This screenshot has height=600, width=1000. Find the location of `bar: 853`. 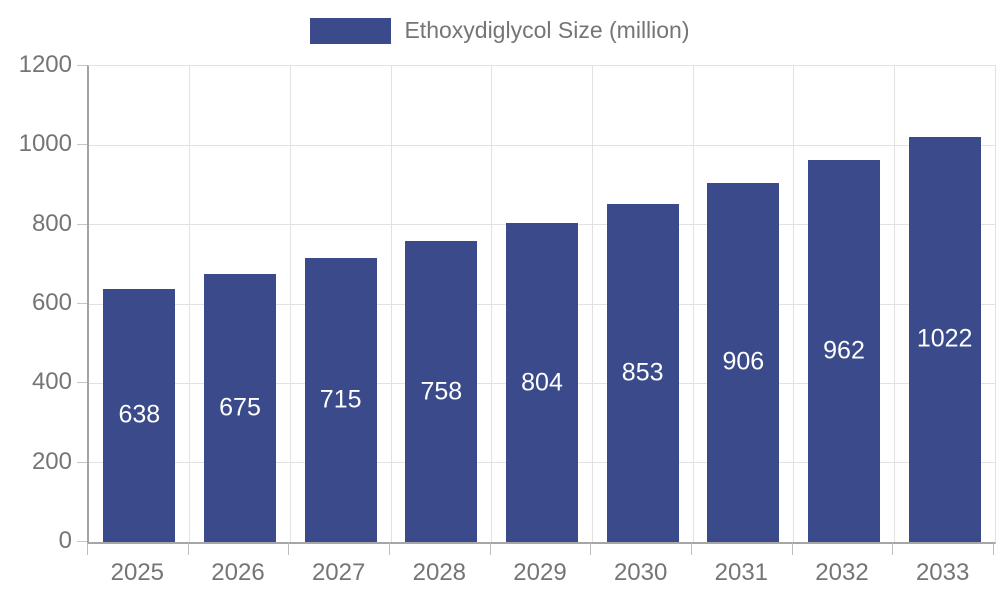

bar: 853 is located at coordinates (642, 372).